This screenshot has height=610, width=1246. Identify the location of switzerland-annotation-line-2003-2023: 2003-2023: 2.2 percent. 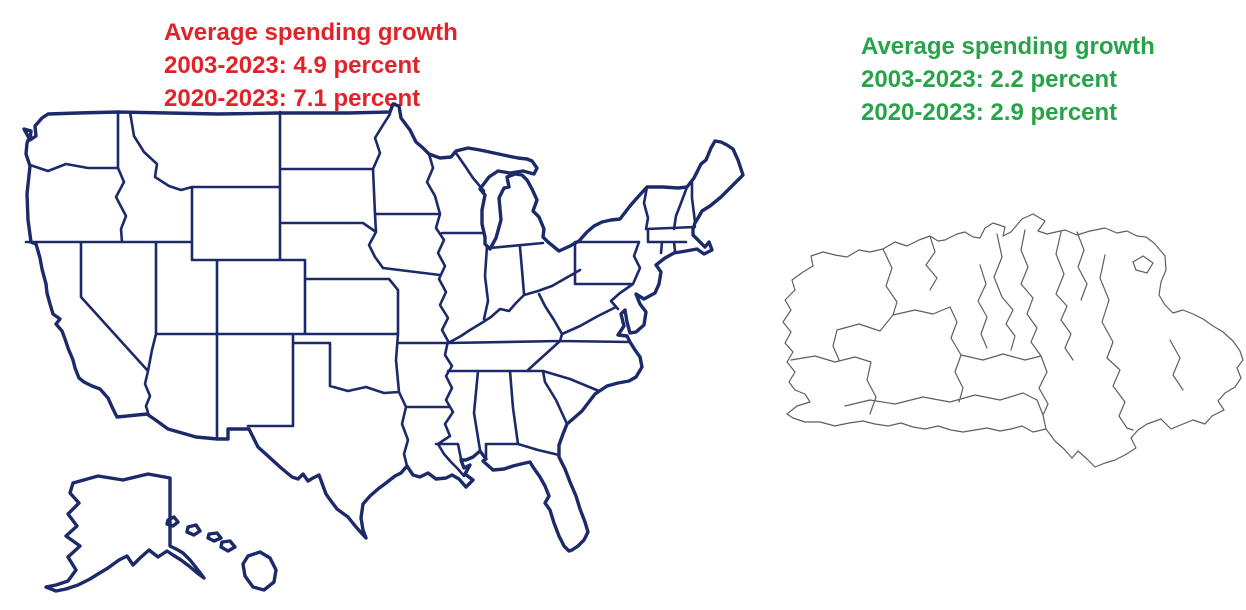
(989, 79).